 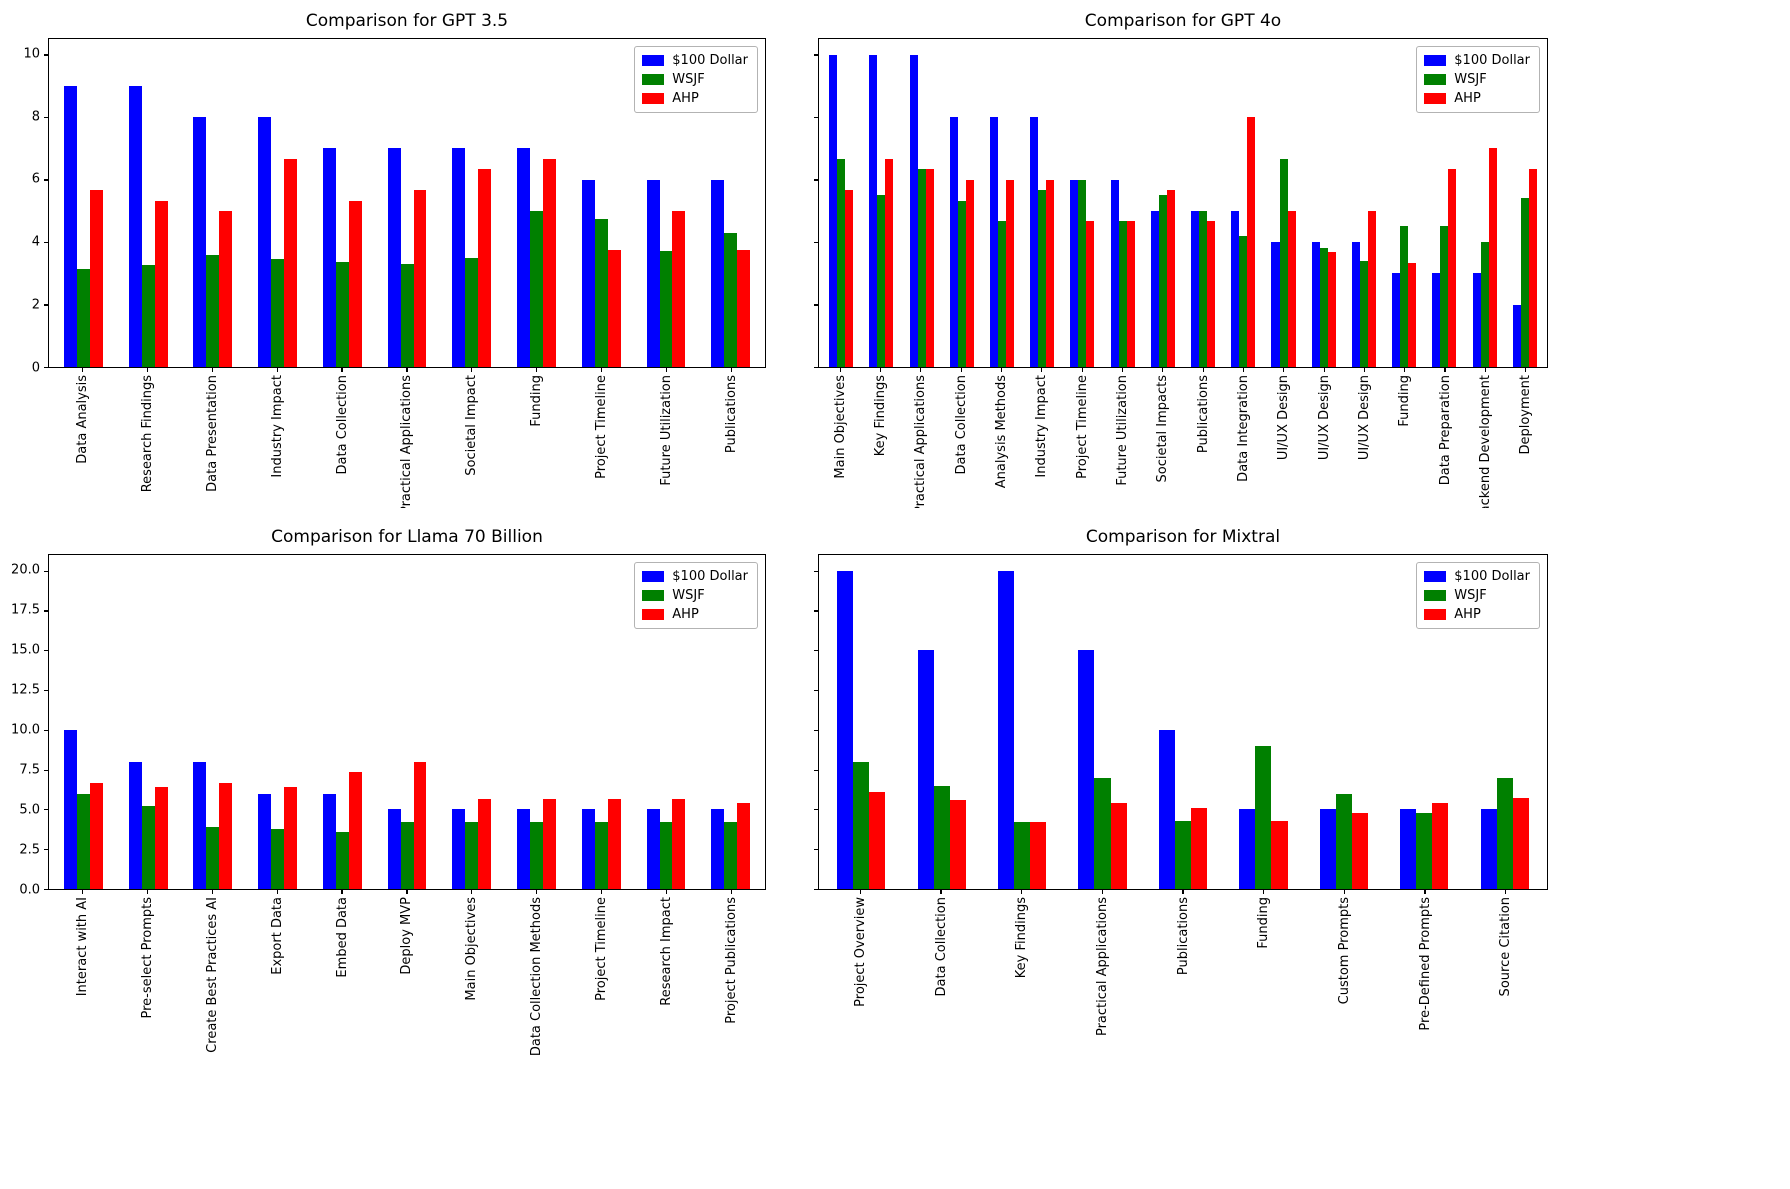 I want to click on x-tick: Main Objectives, so click(x=840, y=438).